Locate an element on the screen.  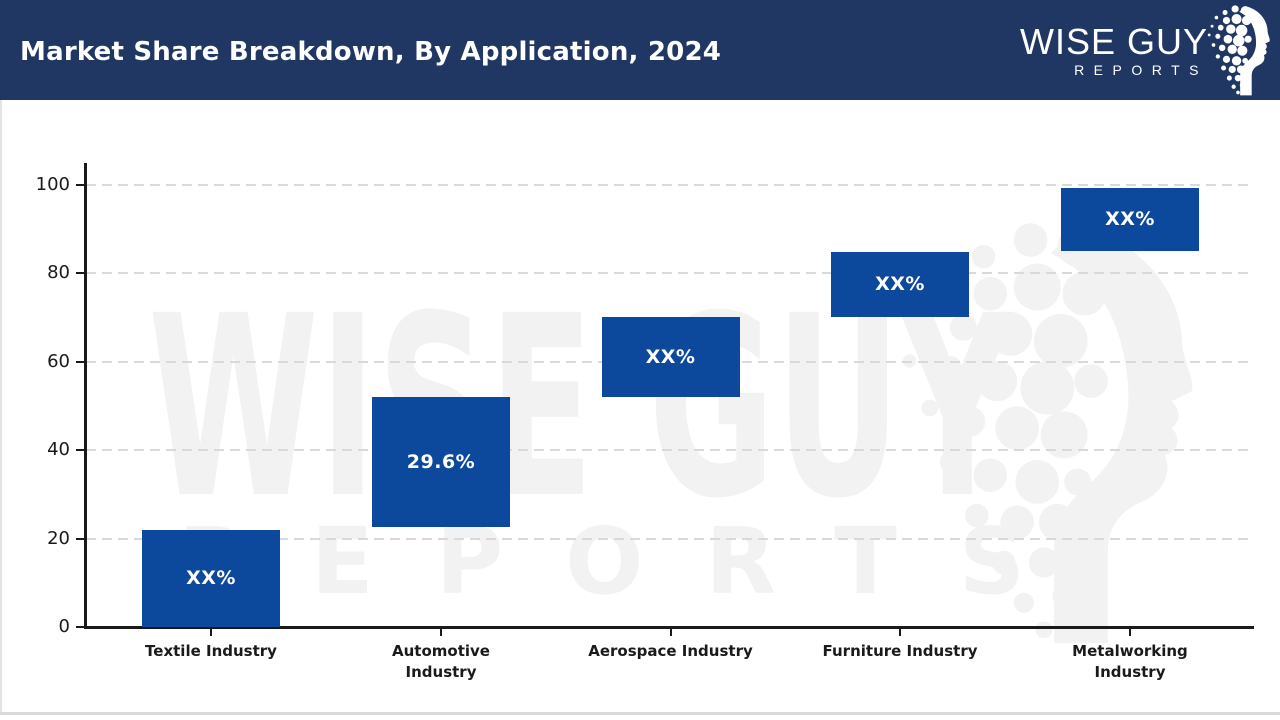
bar-value-label-textile-industry: XX% is located at coordinates (211, 578).